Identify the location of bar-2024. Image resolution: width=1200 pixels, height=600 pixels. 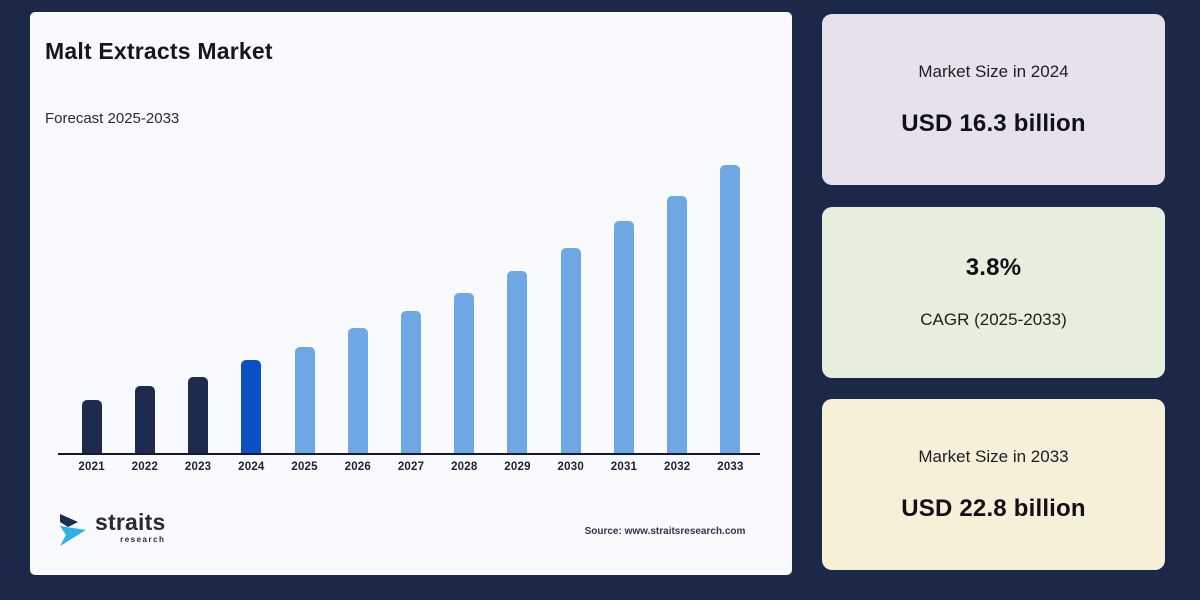
(251, 406).